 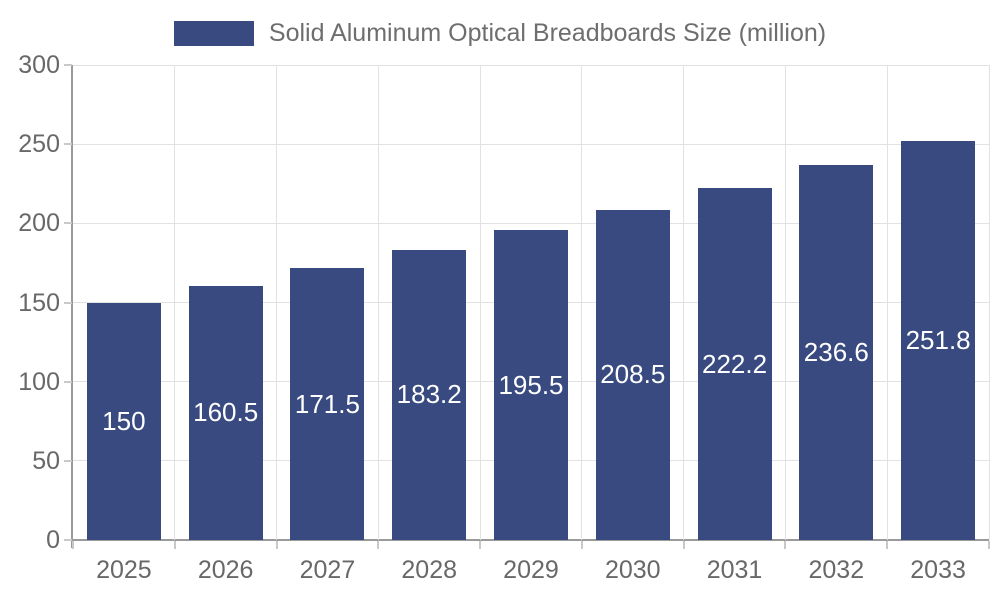 I want to click on bar-value-label: 251.8, so click(x=938, y=340).